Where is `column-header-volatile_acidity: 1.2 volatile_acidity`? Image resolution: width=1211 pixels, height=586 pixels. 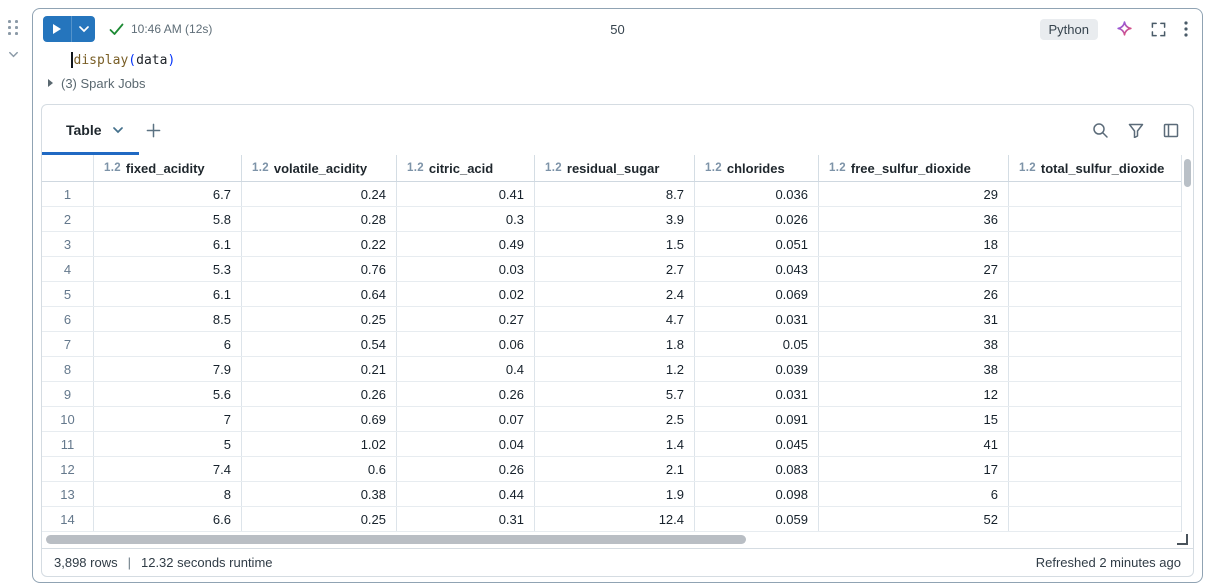
column-header-volatile_acidity: 1.2 volatile_acidity is located at coordinates (319, 168).